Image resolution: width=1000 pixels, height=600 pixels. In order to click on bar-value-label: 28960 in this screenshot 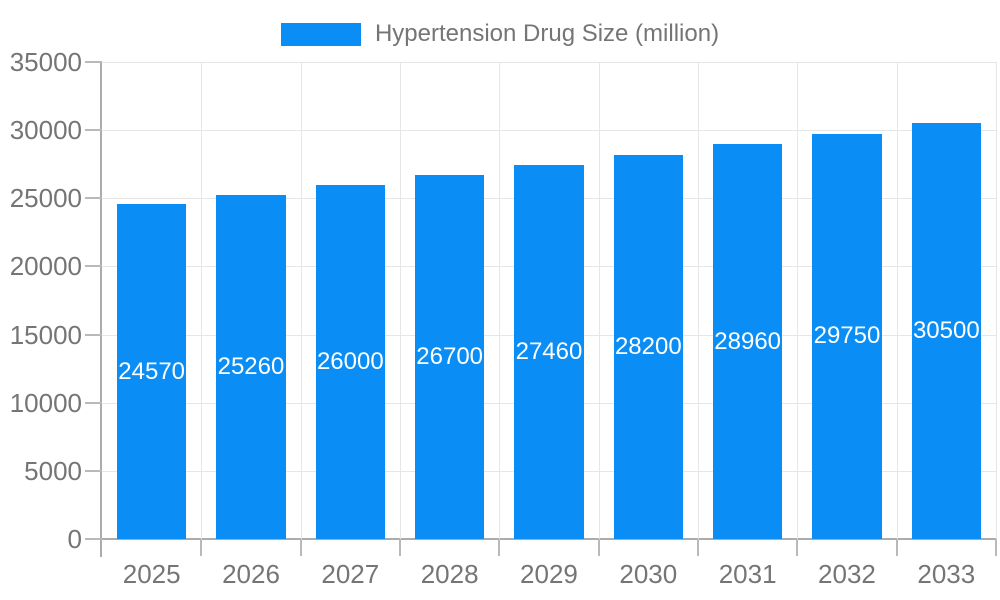, I will do `click(748, 341)`.